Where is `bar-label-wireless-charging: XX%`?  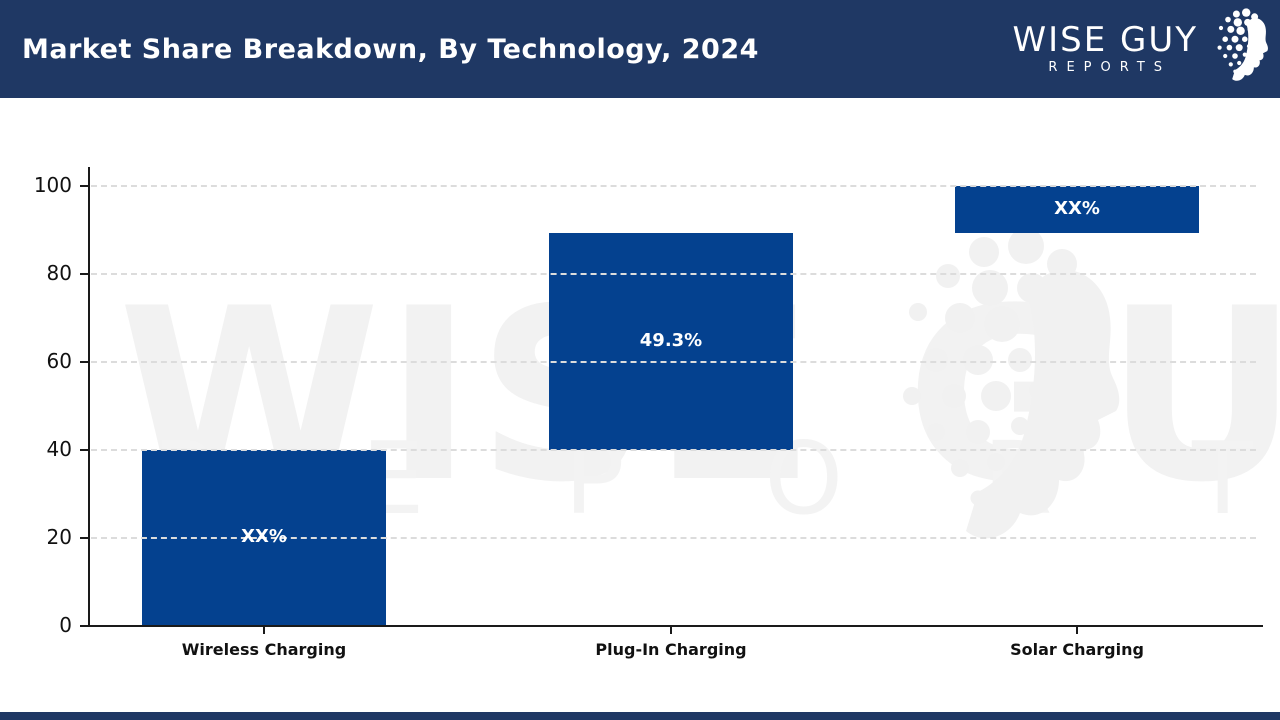
bar-label-wireless-charging: XX% is located at coordinates (264, 536).